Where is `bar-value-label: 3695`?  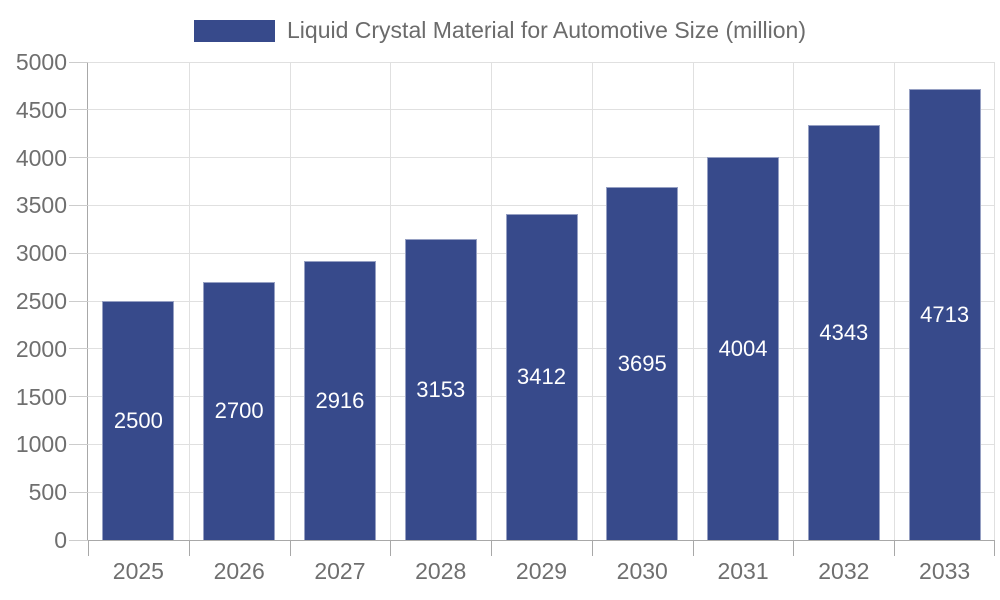
bar-value-label: 3695 is located at coordinates (642, 363).